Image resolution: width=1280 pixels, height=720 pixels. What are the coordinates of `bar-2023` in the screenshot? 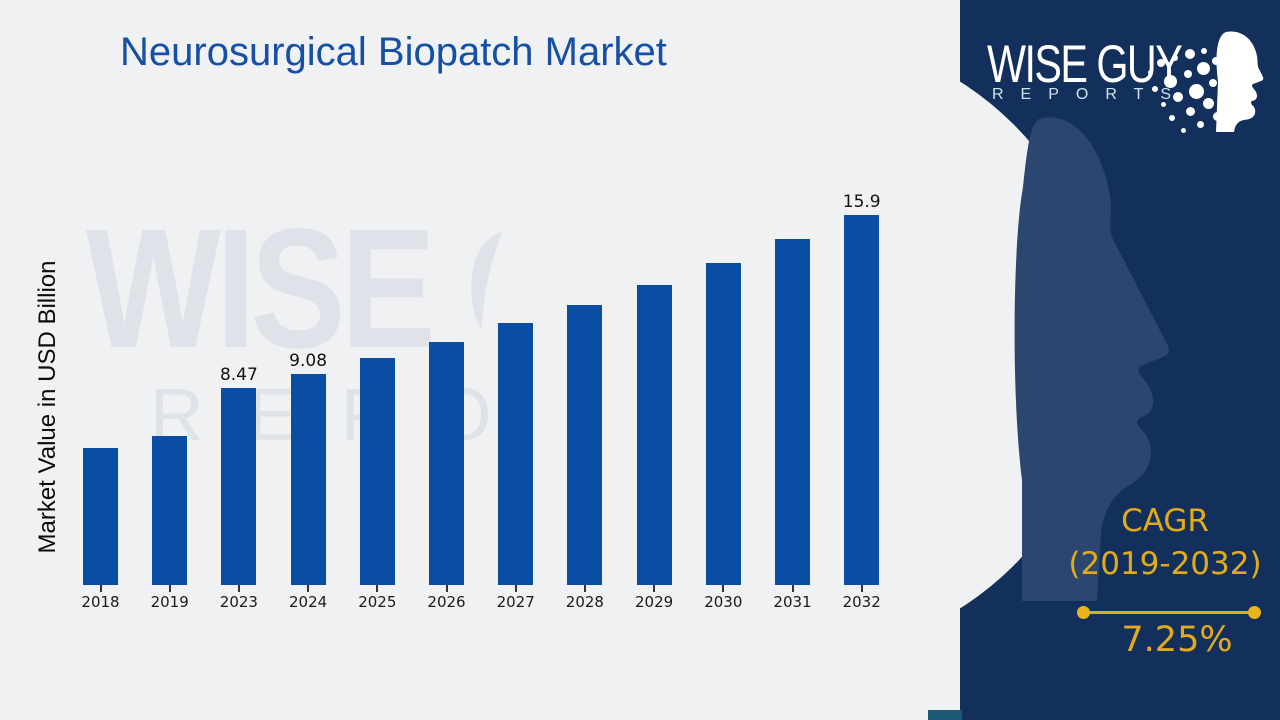 It's located at (239, 486).